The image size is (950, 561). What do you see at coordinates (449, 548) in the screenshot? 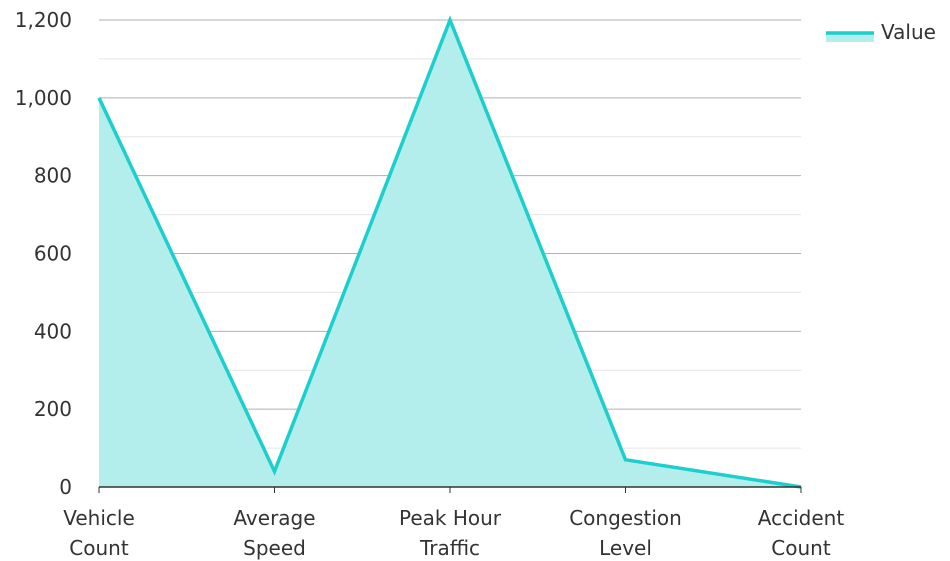
I see `x-tick-label-line: Traffic` at bounding box center [449, 548].